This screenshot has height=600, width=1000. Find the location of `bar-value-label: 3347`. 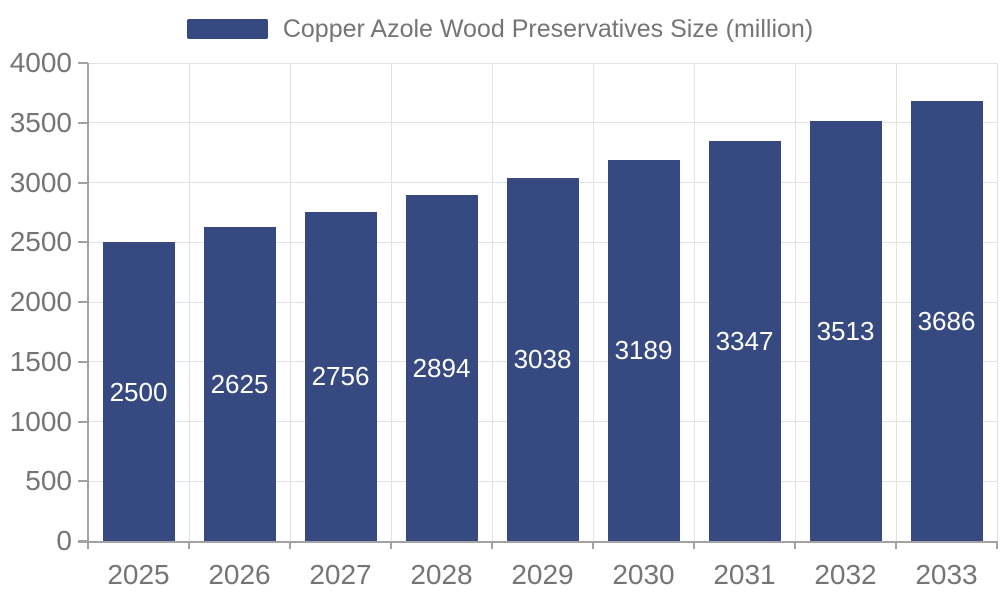

bar-value-label: 3347 is located at coordinates (744, 341).